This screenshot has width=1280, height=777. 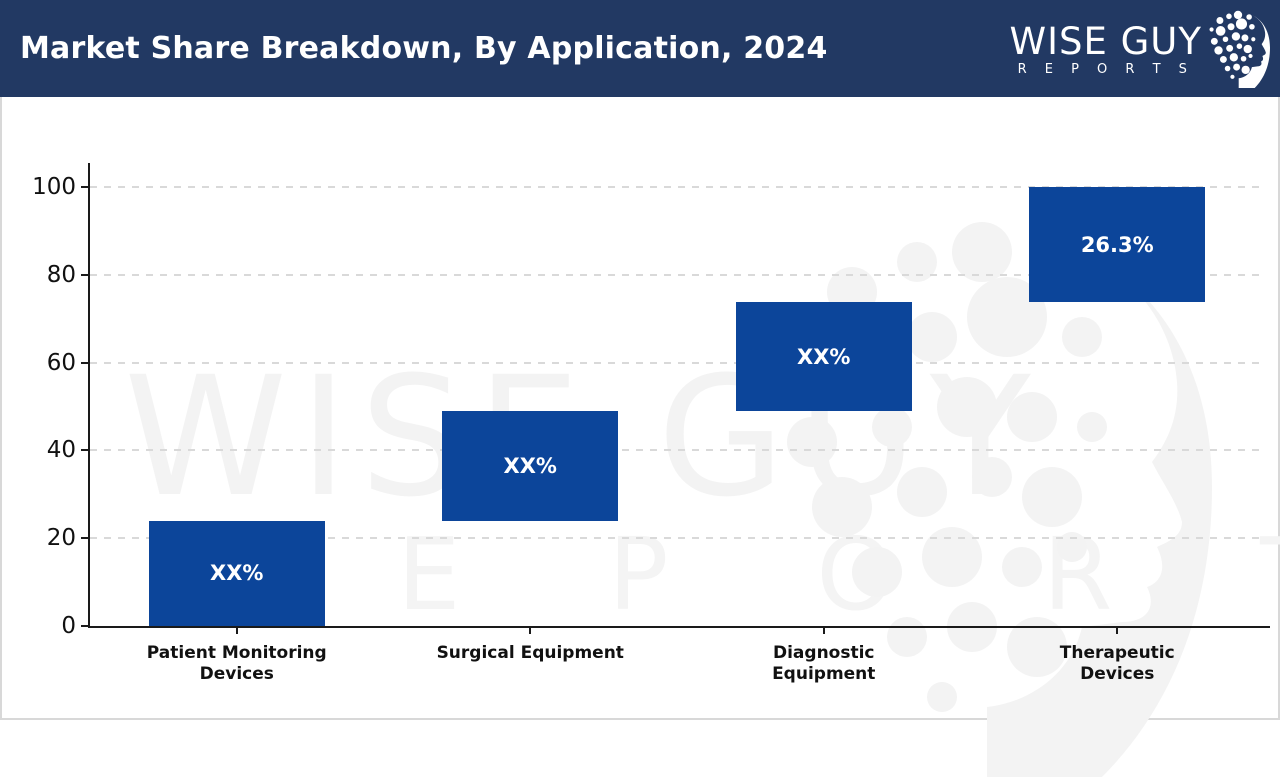 I want to click on watermark-text-line2: R E P O R T S, so click(x=730, y=574).